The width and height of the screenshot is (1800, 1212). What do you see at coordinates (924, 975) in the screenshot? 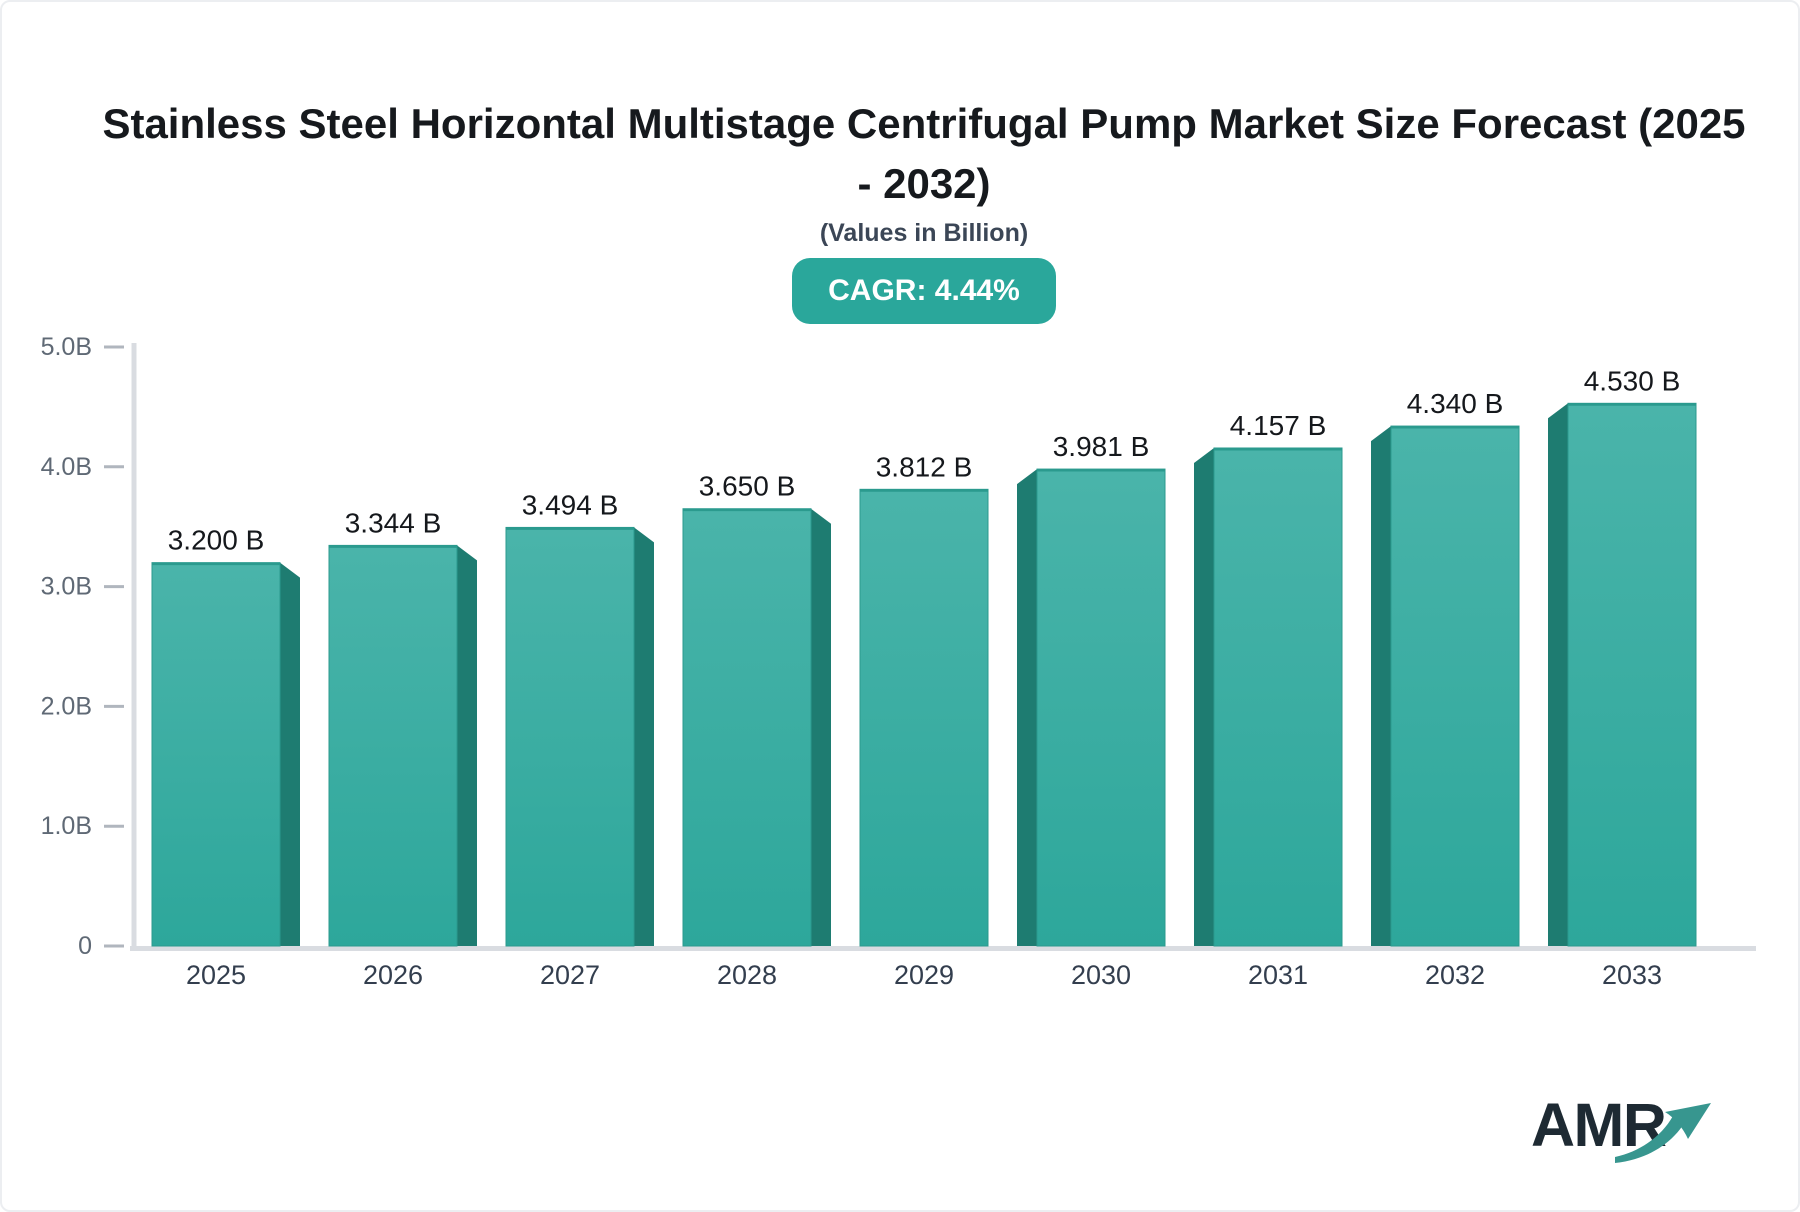
I see `x-axis-label: 2029` at bounding box center [924, 975].